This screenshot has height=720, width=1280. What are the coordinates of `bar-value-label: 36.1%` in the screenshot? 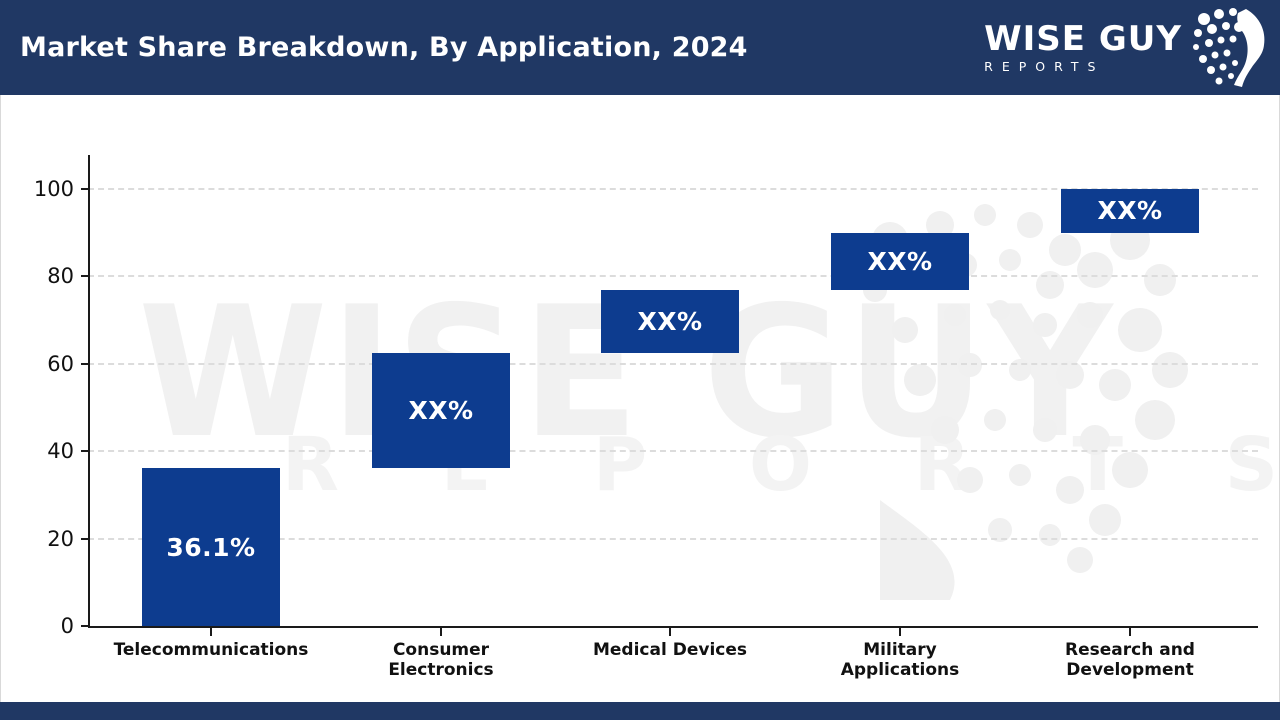 It's located at (211, 547).